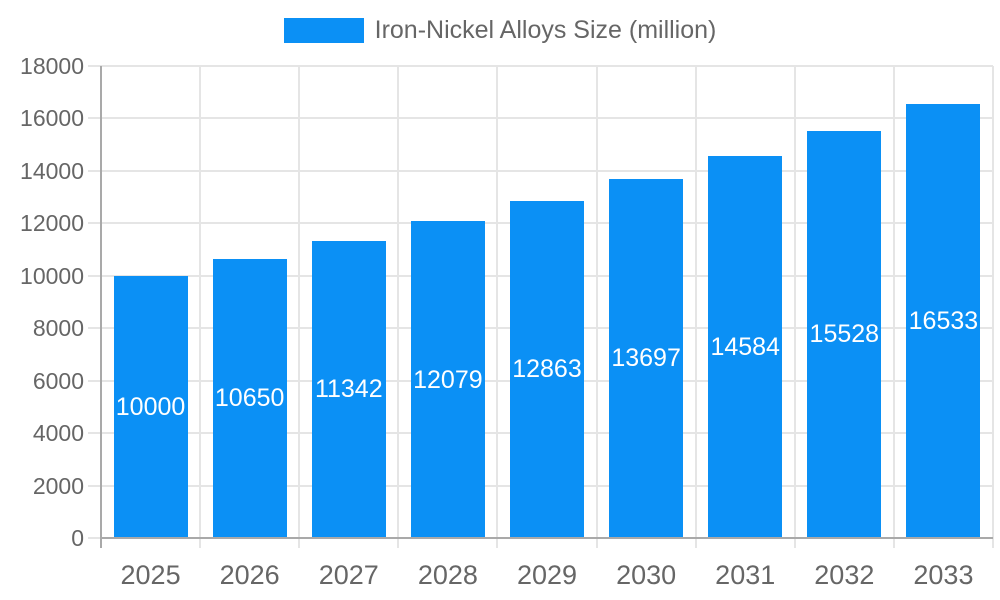  Describe the element at coordinates (547, 538) in the screenshot. I see `x-axis-baseline` at that location.